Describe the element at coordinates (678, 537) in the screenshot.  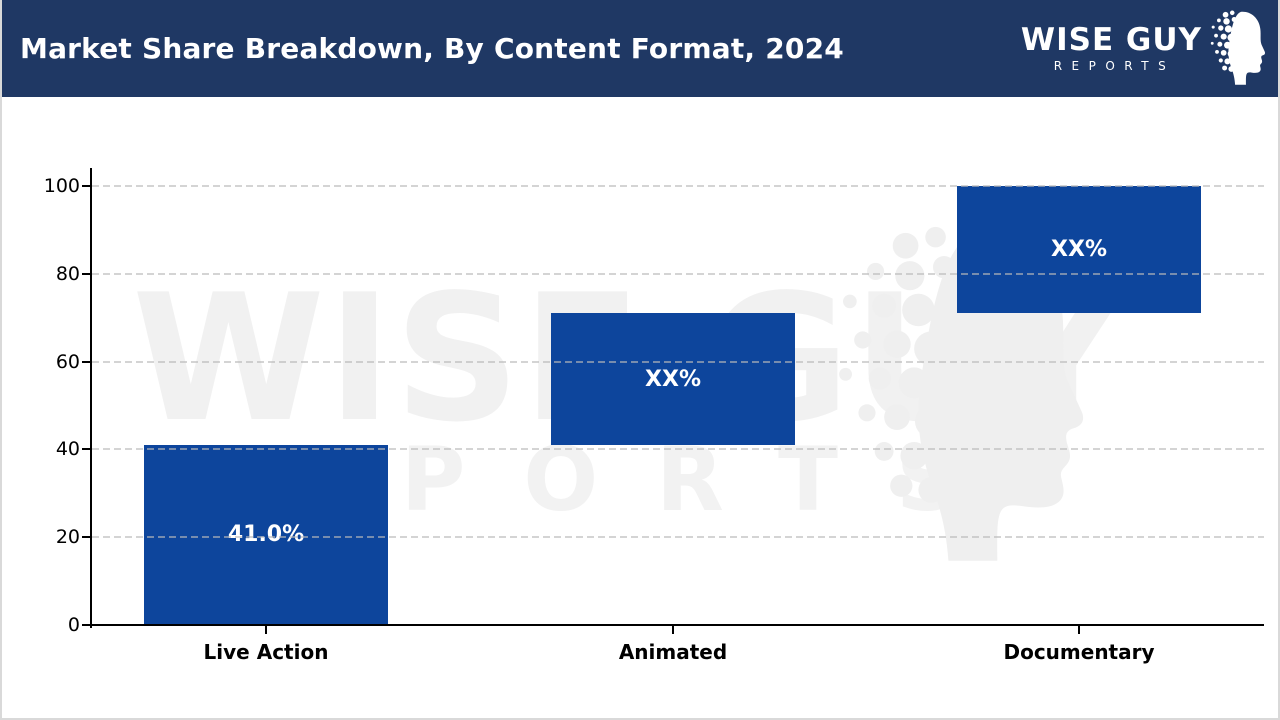
I see `gridline-y20` at that location.